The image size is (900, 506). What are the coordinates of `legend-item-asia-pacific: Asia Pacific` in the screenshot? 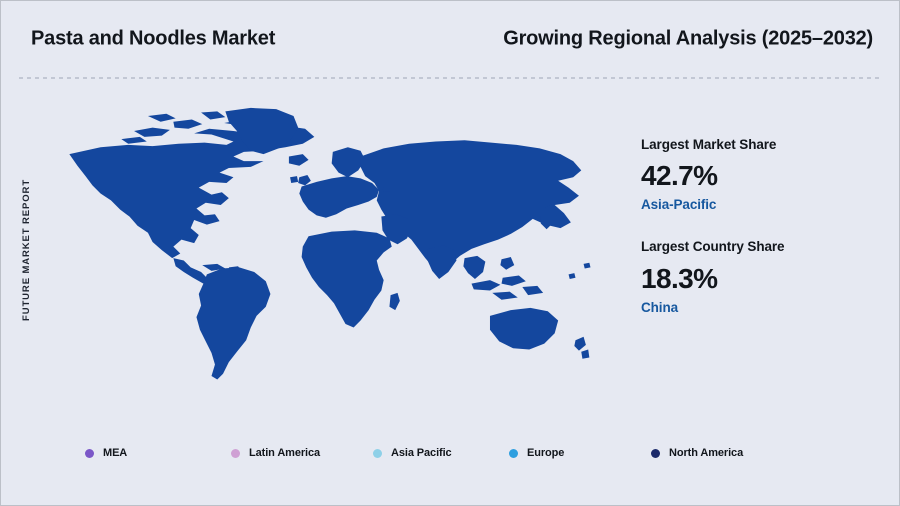 It's located at (412, 453).